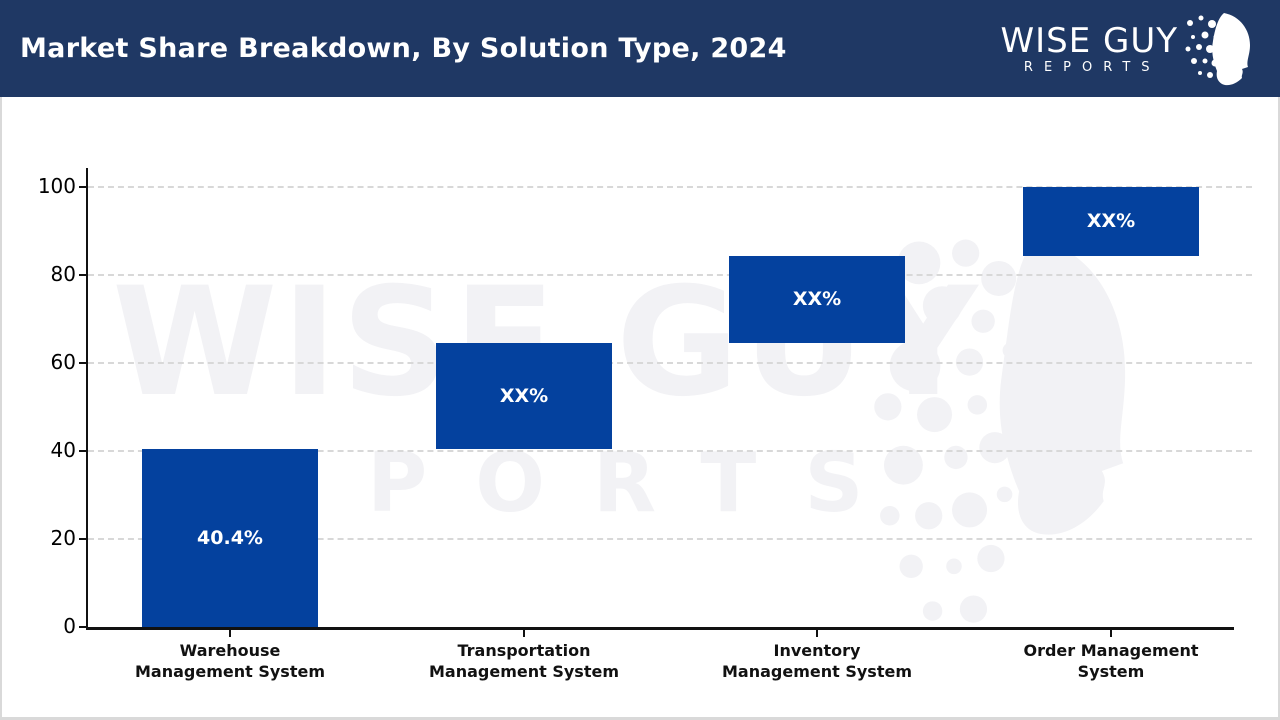 The image size is (1280, 720). I want to click on x-category-label-line: Transportation, so click(524, 650).